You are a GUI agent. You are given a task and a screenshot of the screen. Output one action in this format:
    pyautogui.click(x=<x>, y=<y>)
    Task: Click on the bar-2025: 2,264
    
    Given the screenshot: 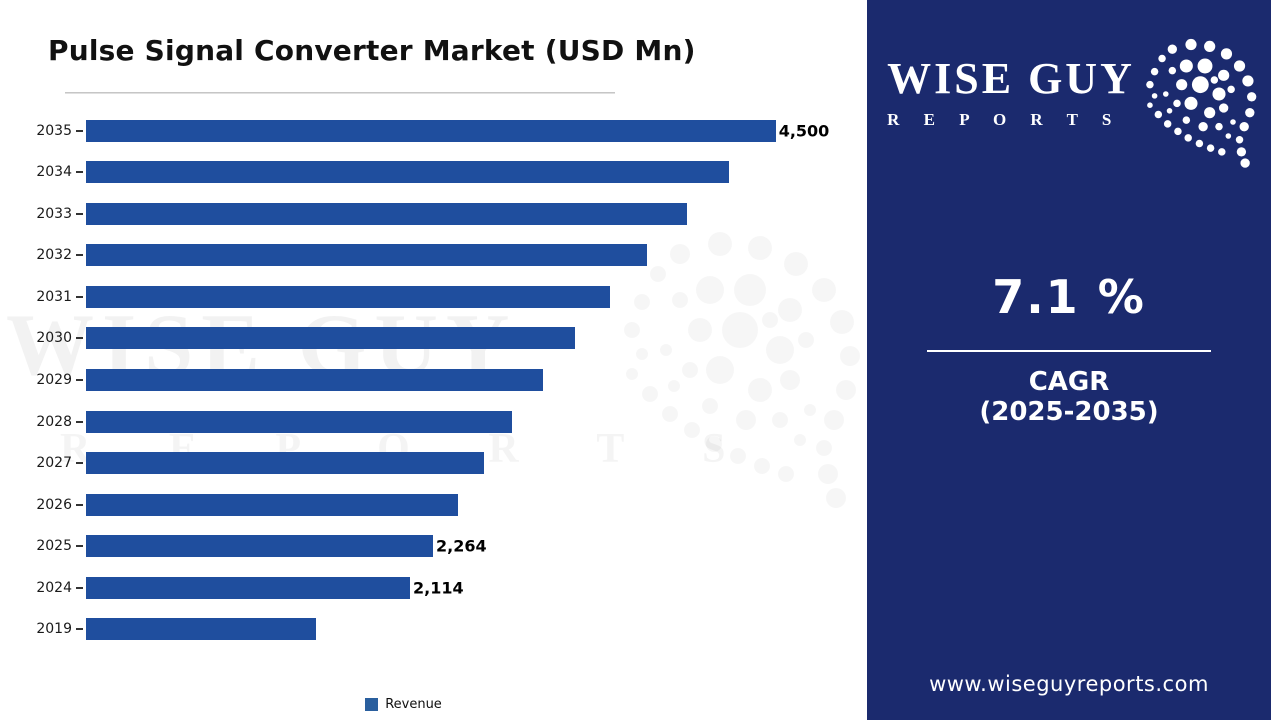 What is the action you would take?
    pyautogui.click(x=286, y=546)
    